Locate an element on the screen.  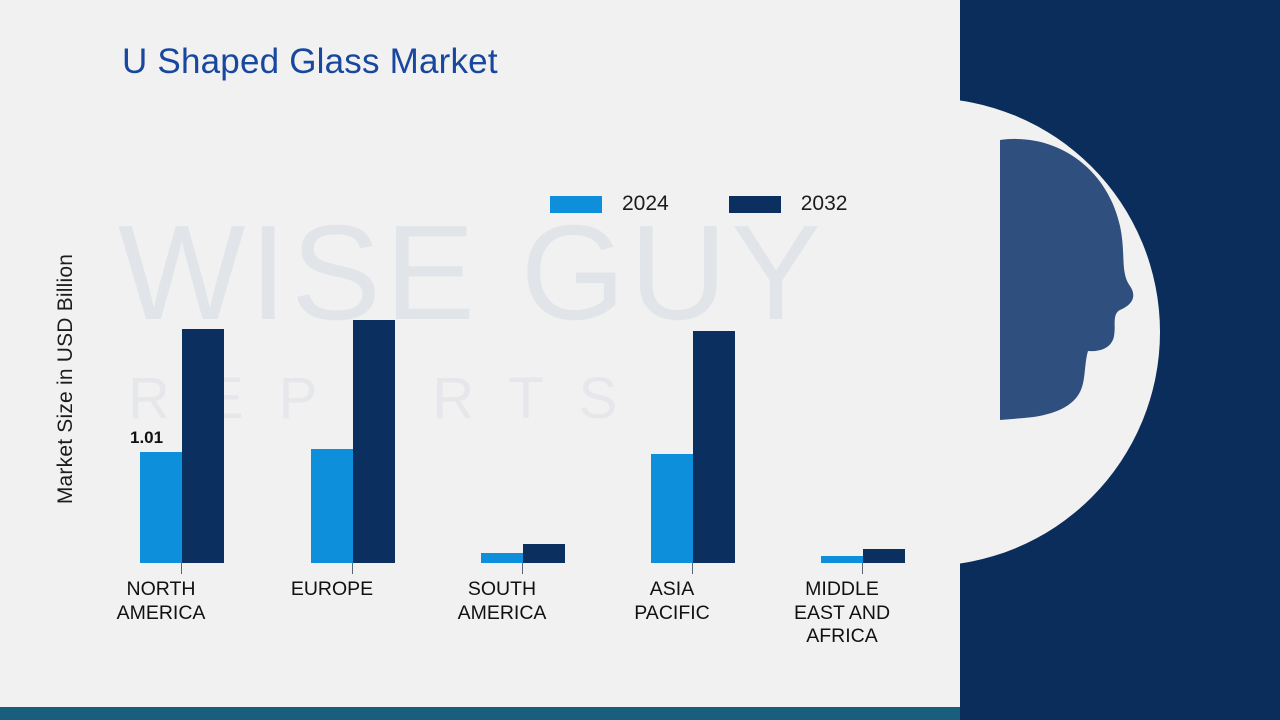
page-title: U Shaped Glass Market is located at coordinates (310, 61).